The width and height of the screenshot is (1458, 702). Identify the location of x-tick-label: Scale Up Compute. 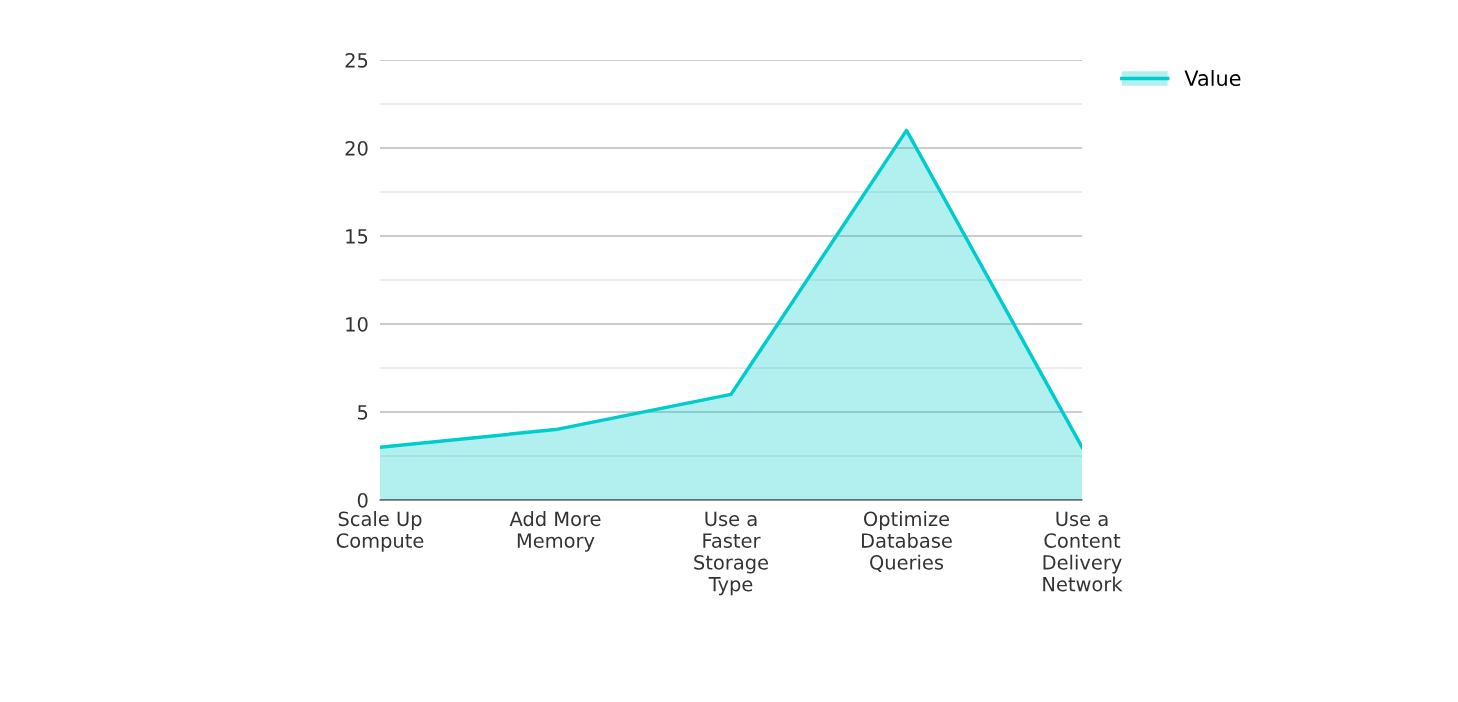
(380, 531).